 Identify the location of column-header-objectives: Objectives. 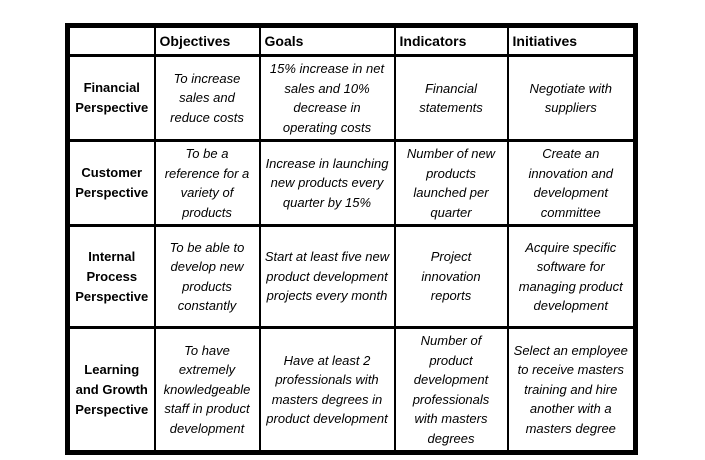
(207, 40).